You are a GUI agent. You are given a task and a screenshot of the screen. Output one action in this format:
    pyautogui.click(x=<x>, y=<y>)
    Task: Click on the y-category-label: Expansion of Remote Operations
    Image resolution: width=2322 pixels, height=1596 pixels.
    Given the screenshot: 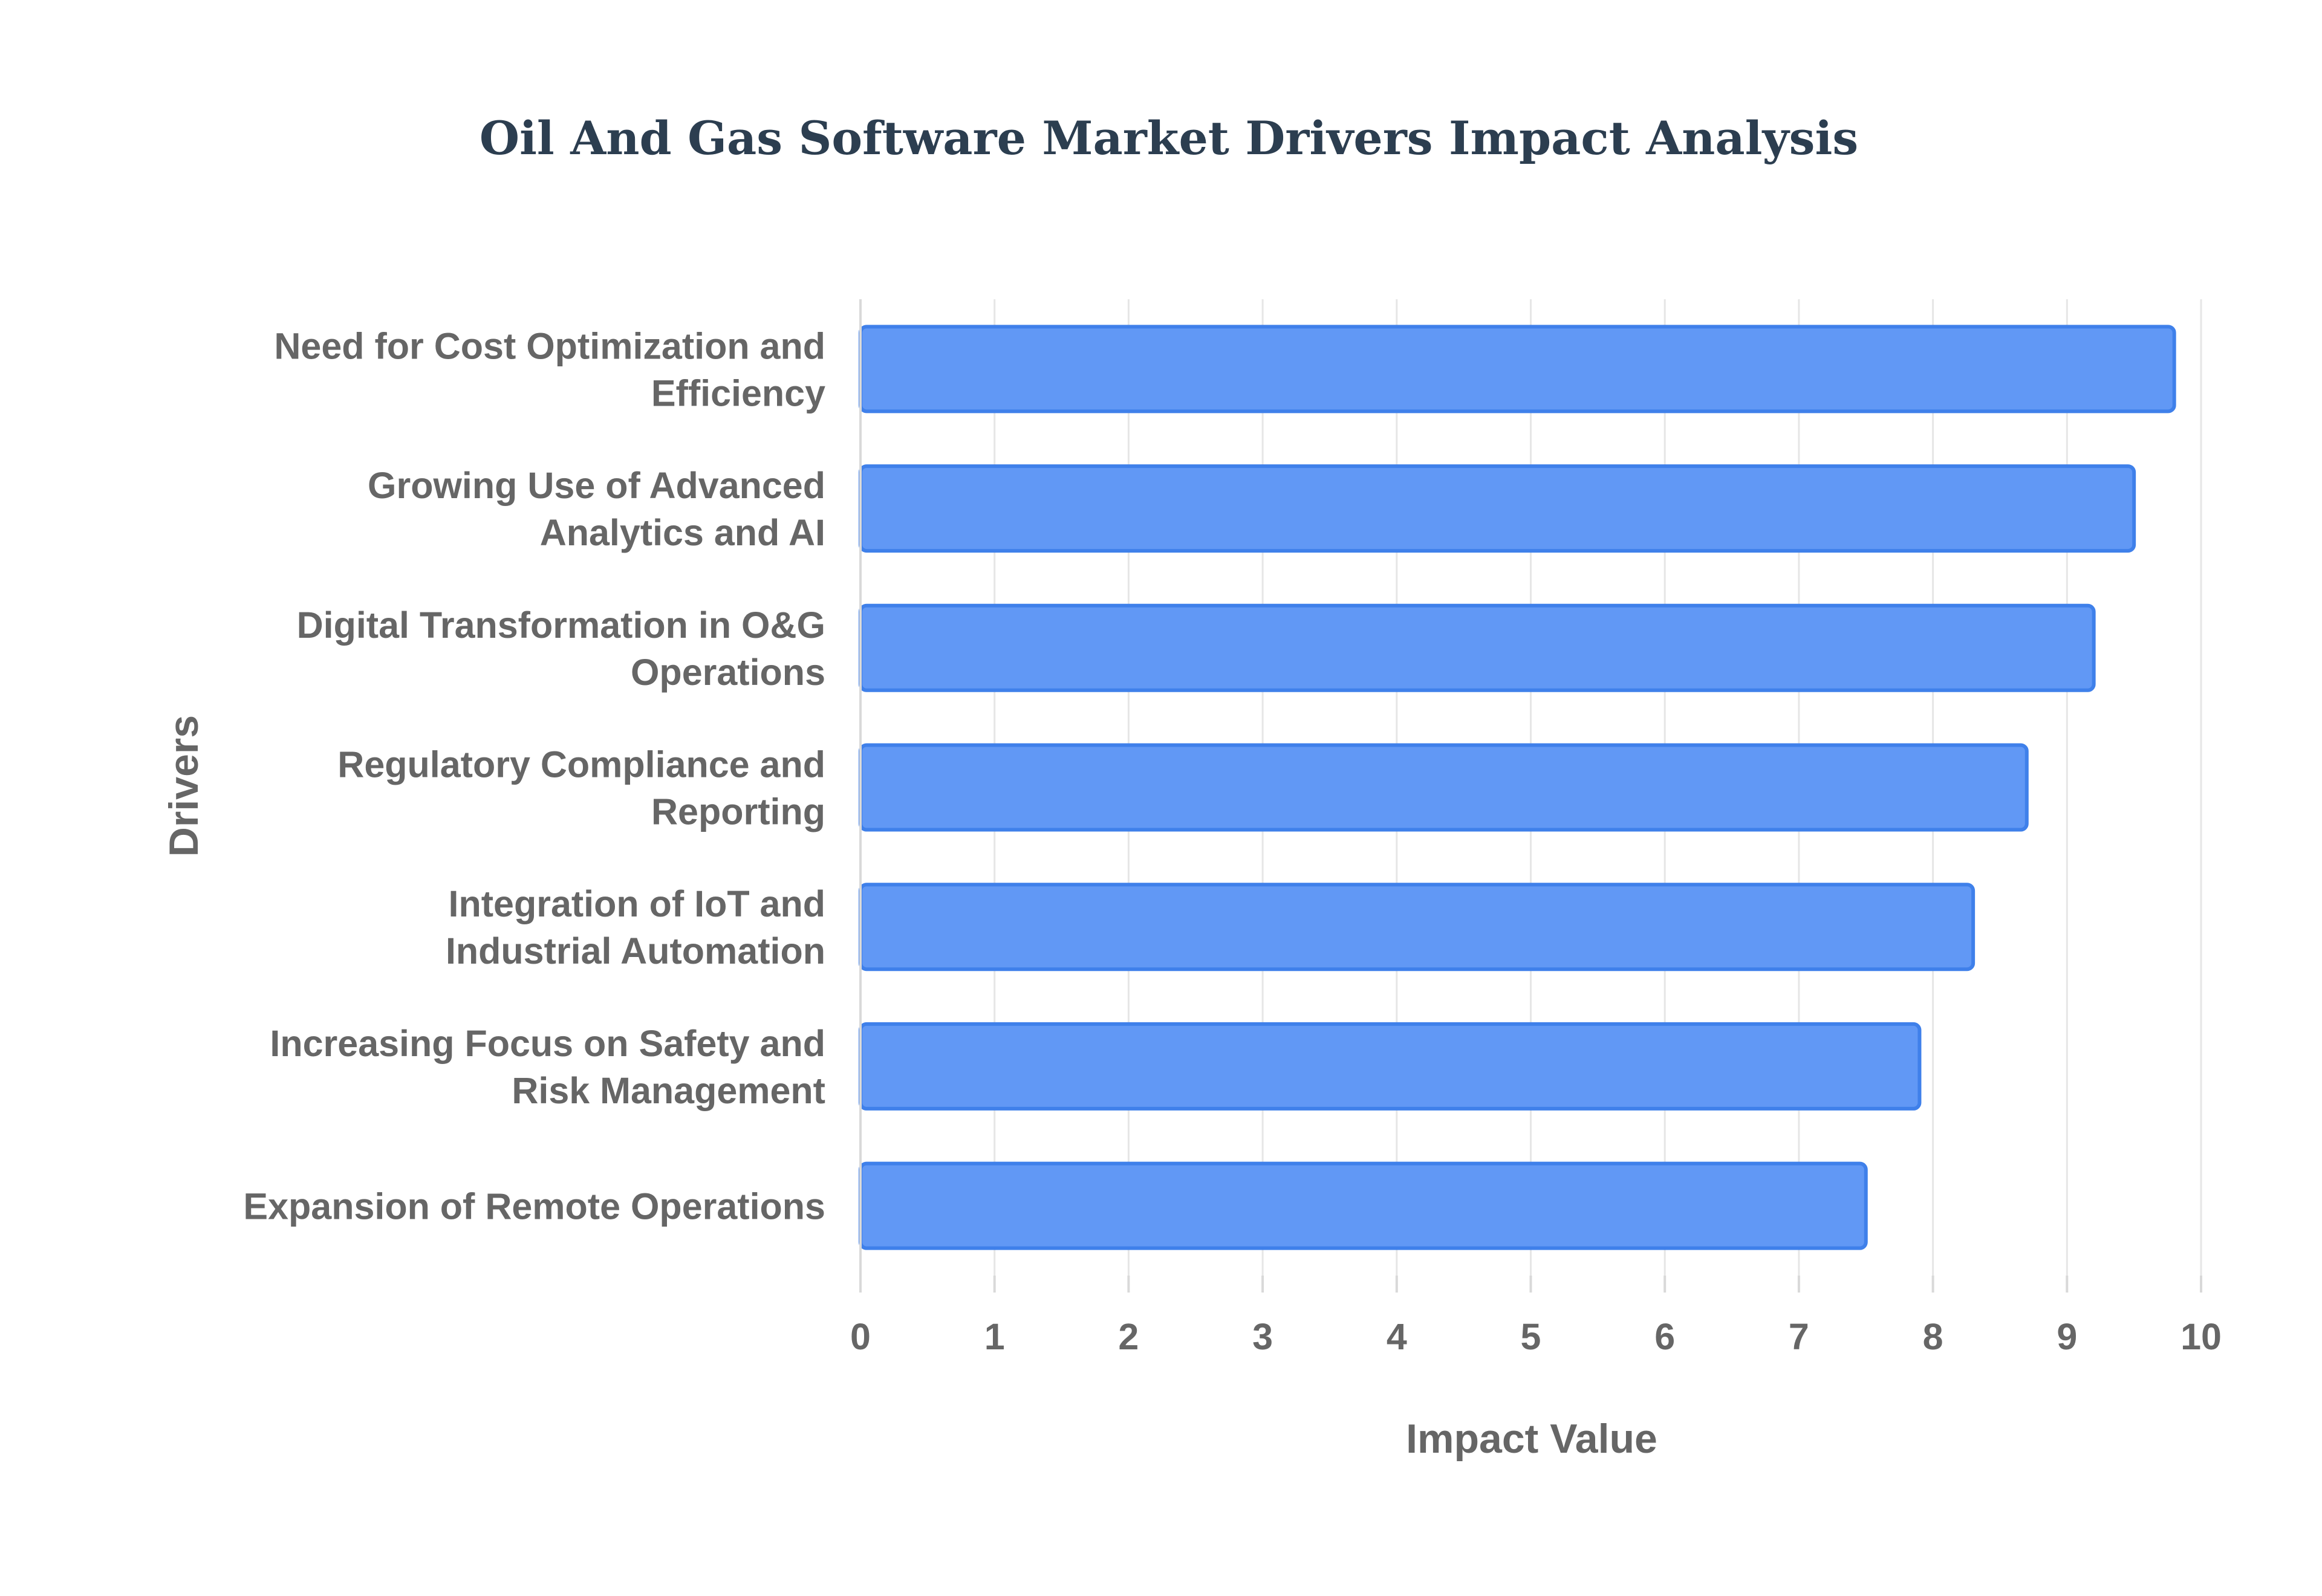 What is the action you would take?
    pyautogui.click(x=534, y=1206)
    